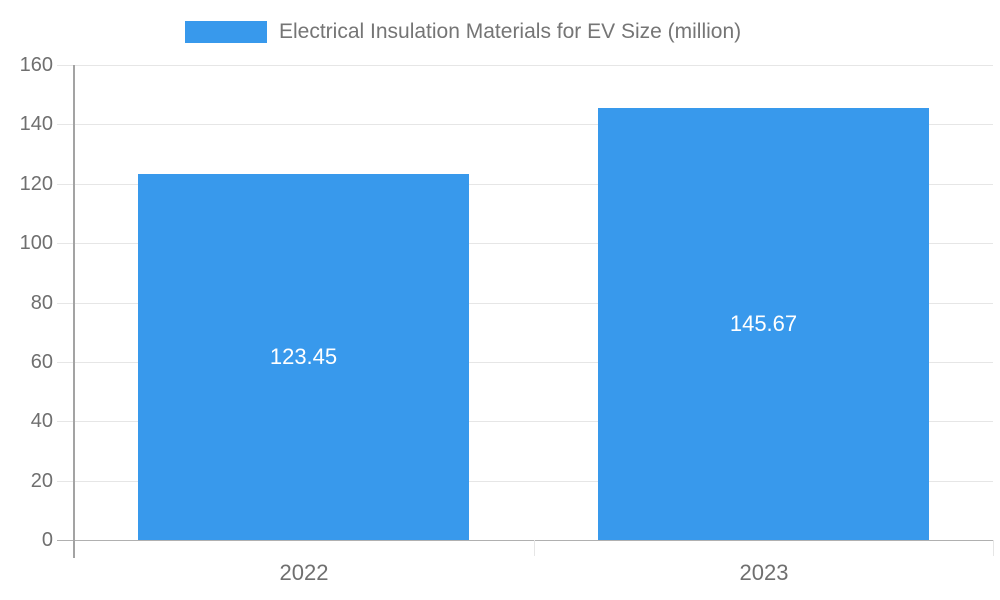 The height and width of the screenshot is (600, 1000). Describe the element at coordinates (764, 572) in the screenshot. I see `x-category-label: 2023` at that location.